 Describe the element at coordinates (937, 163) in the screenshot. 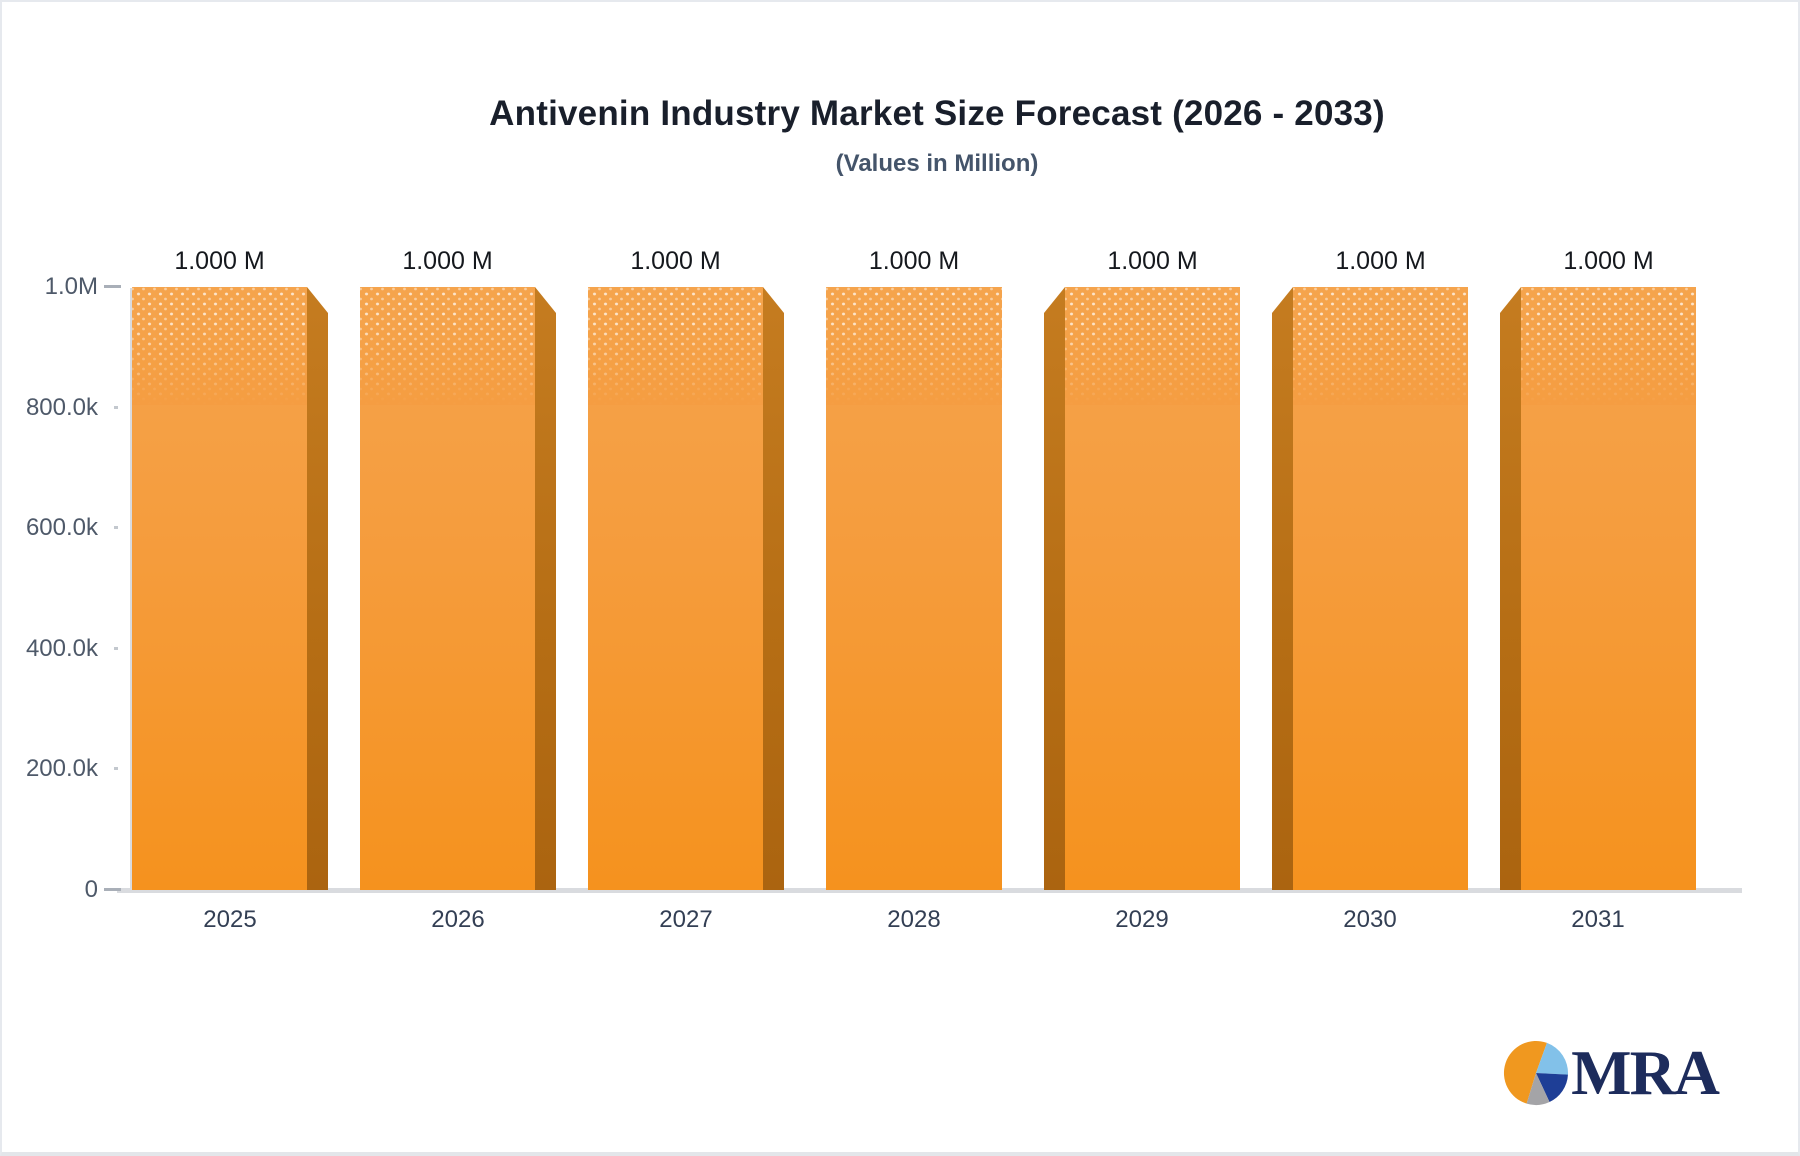

I see `chart-subtitle: (Values in Million)` at that location.